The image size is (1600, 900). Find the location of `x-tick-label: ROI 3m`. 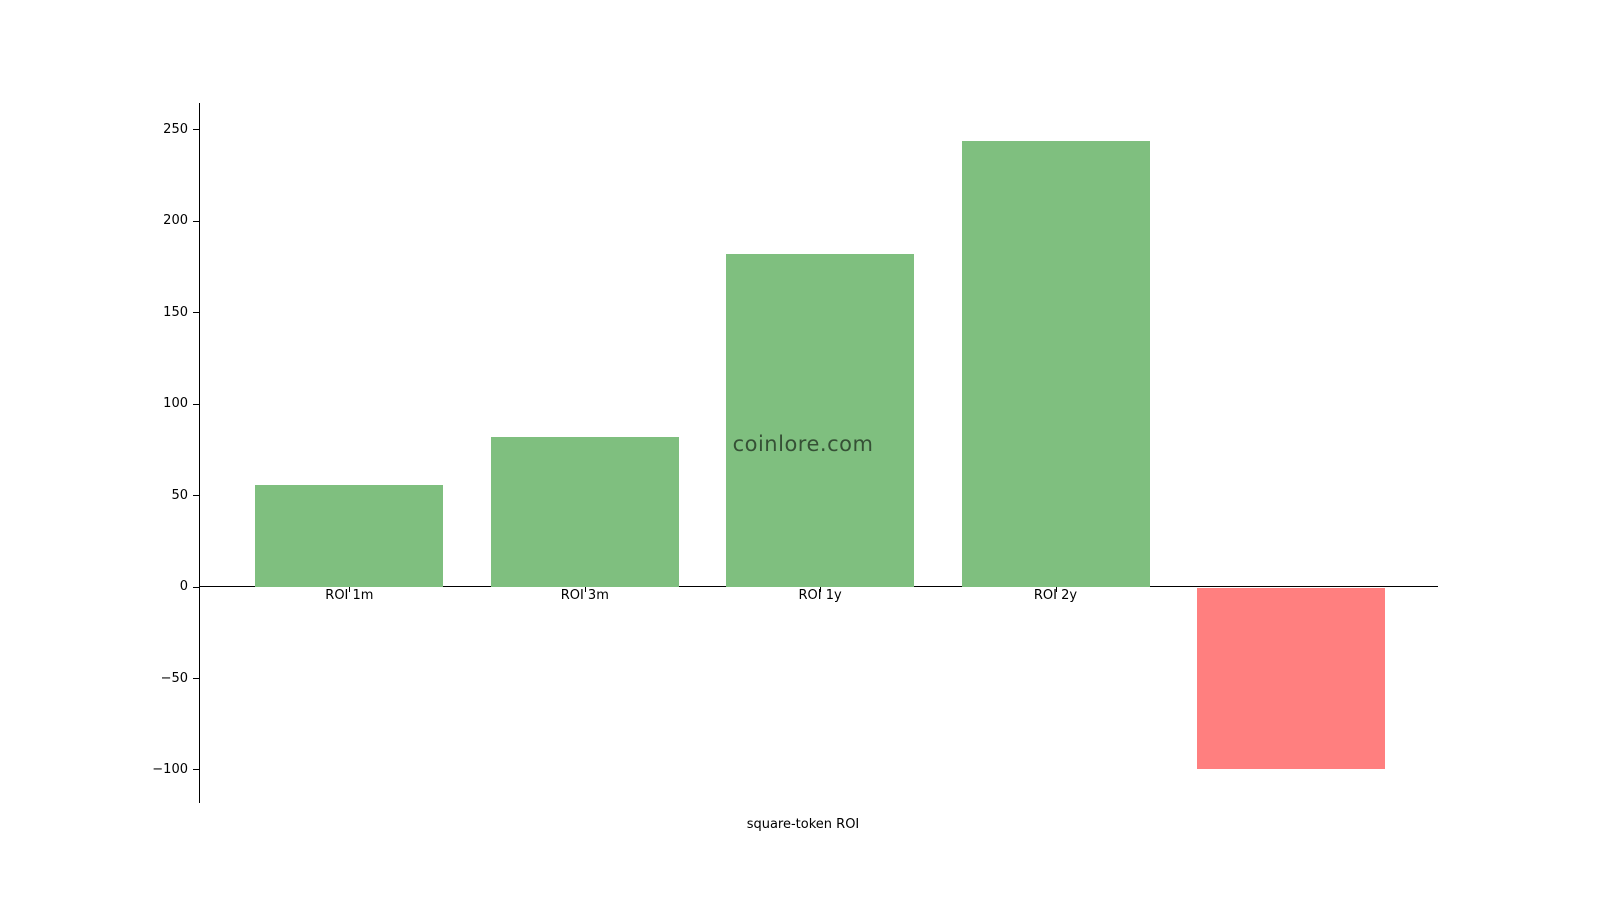

x-tick-label: ROI 3m is located at coordinates (584, 595).